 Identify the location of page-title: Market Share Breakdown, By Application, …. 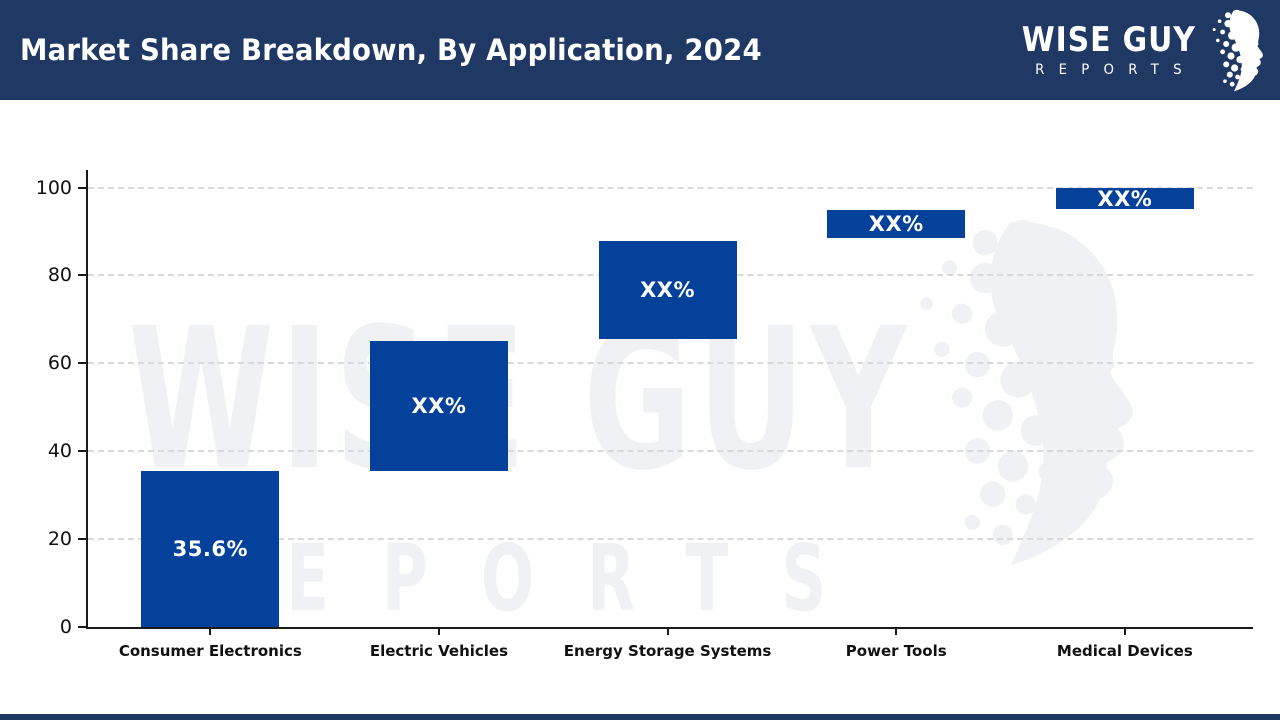
(391, 50).